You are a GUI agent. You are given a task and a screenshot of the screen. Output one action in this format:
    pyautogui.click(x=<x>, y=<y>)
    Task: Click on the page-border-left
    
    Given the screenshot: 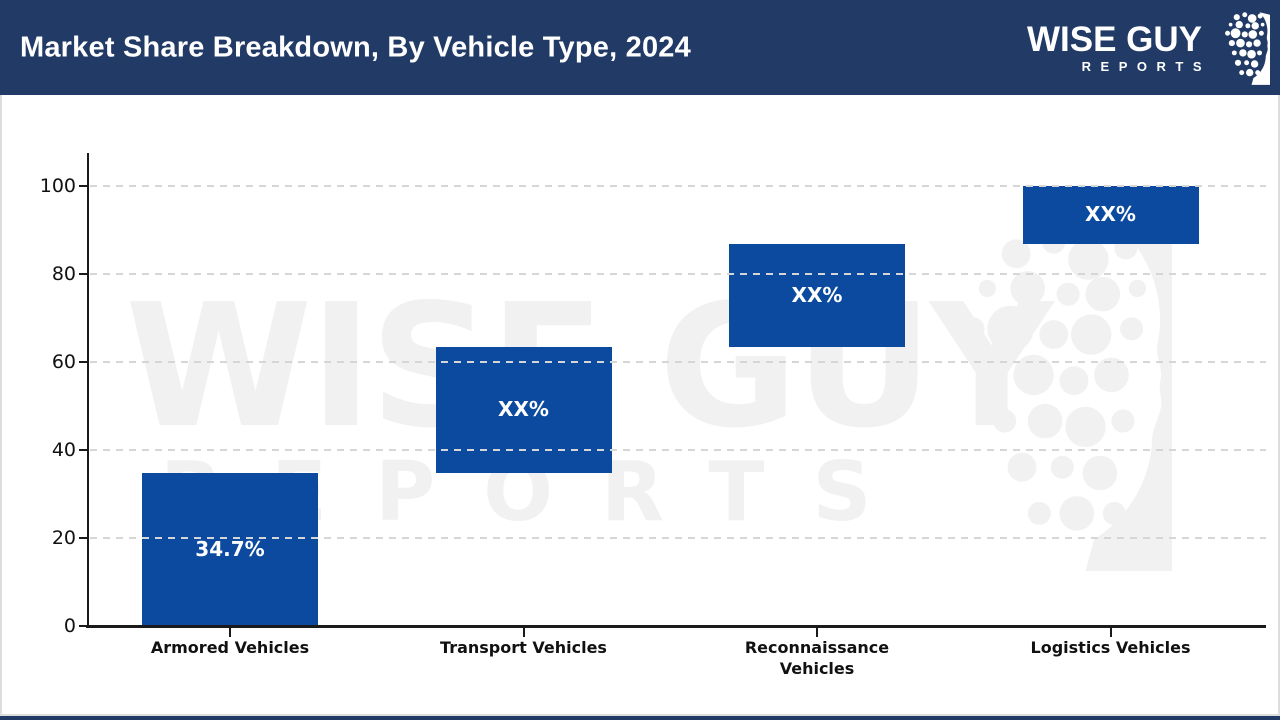 What is the action you would take?
    pyautogui.click(x=1, y=405)
    